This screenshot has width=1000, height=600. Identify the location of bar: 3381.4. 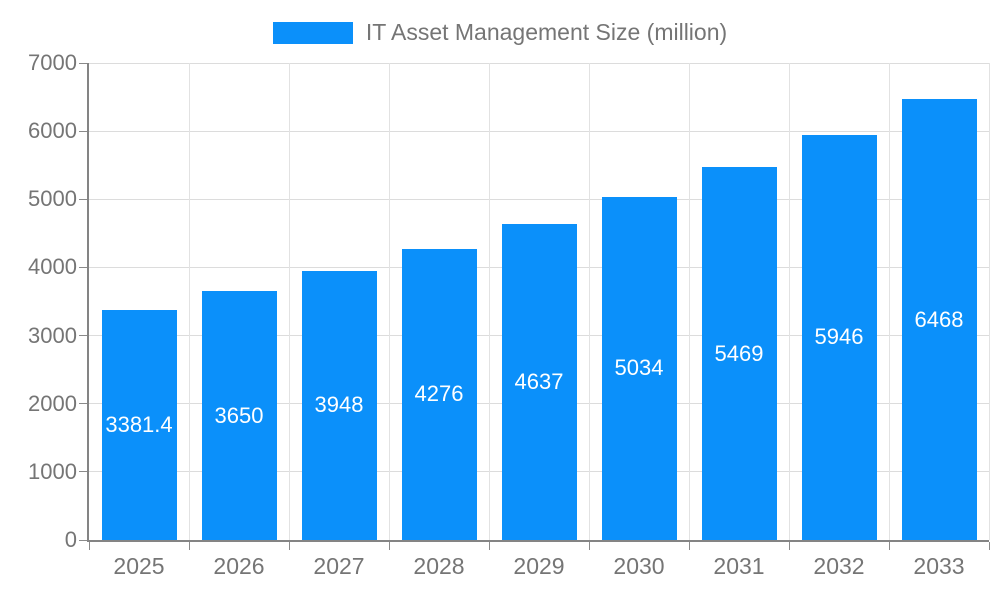
(139, 424).